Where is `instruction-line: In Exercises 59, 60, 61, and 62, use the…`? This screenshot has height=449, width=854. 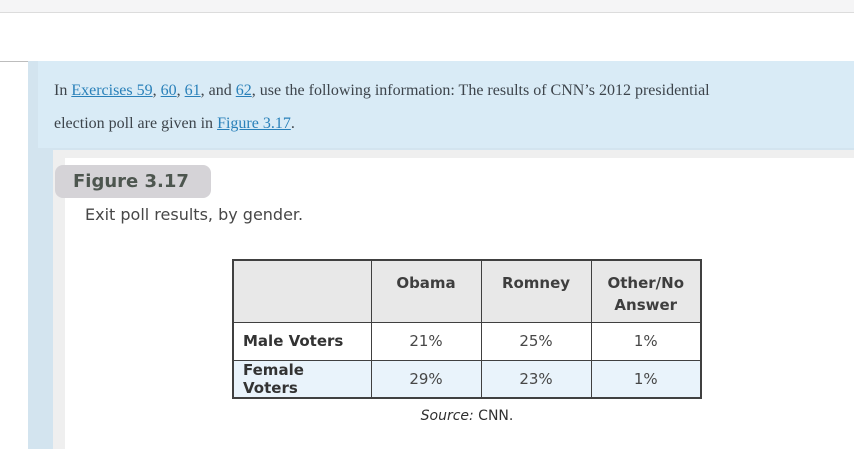
instruction-line: In Exercises 59, 60, 61, and 62, use the… is located at coordinates (454, 90).